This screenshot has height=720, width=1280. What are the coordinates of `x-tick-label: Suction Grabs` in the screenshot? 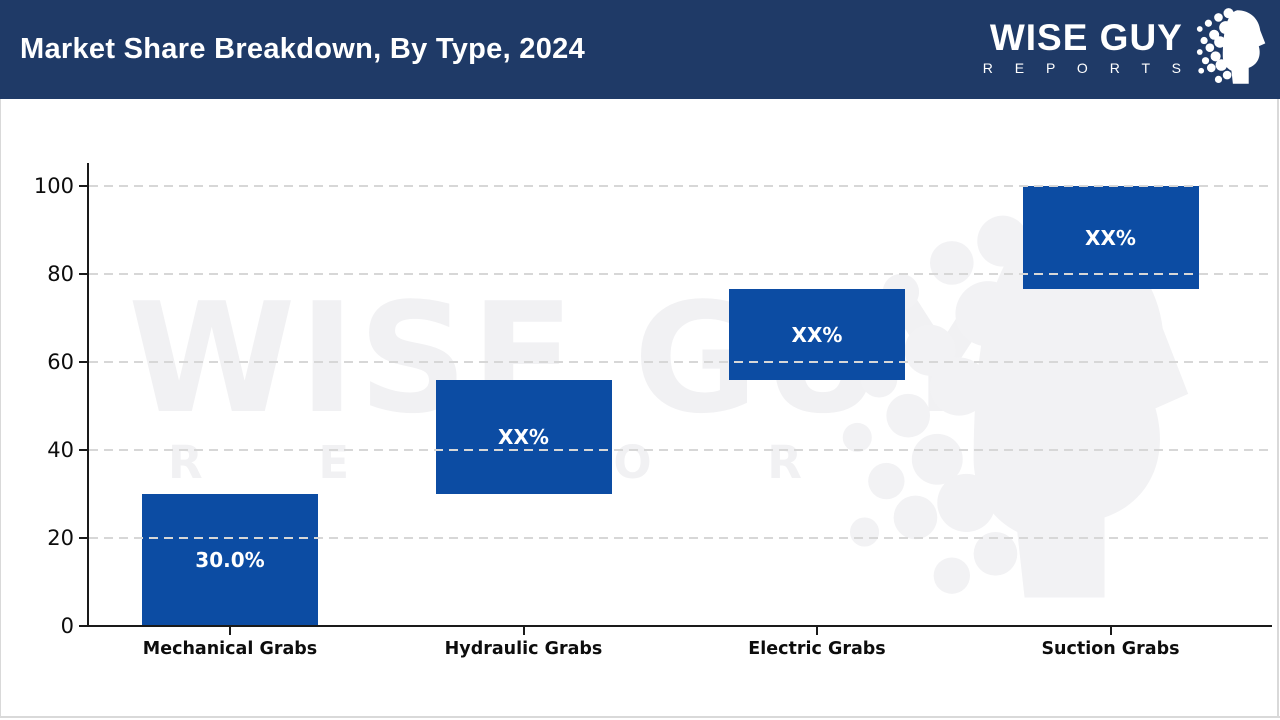 It's located at (1110, 649).